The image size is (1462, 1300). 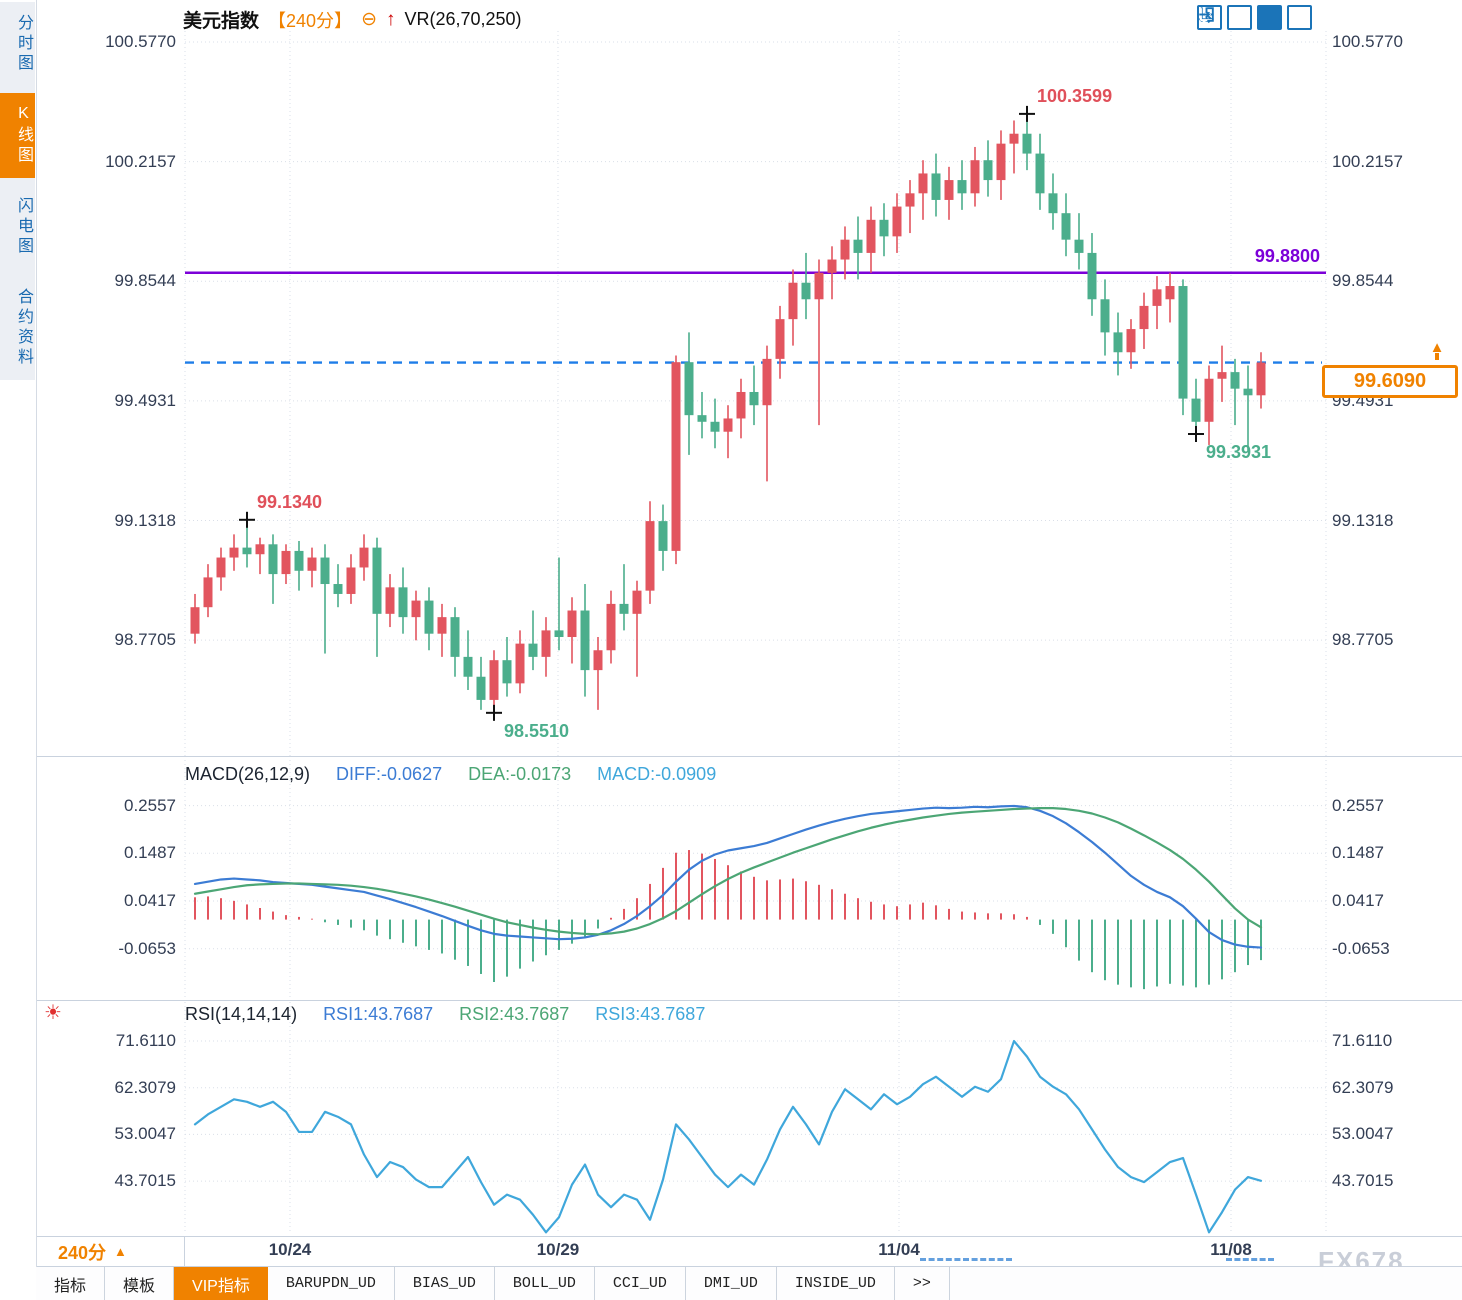 I want to click on tab-dmi_ud: DMI_UD, so click(x=731, y=1283).